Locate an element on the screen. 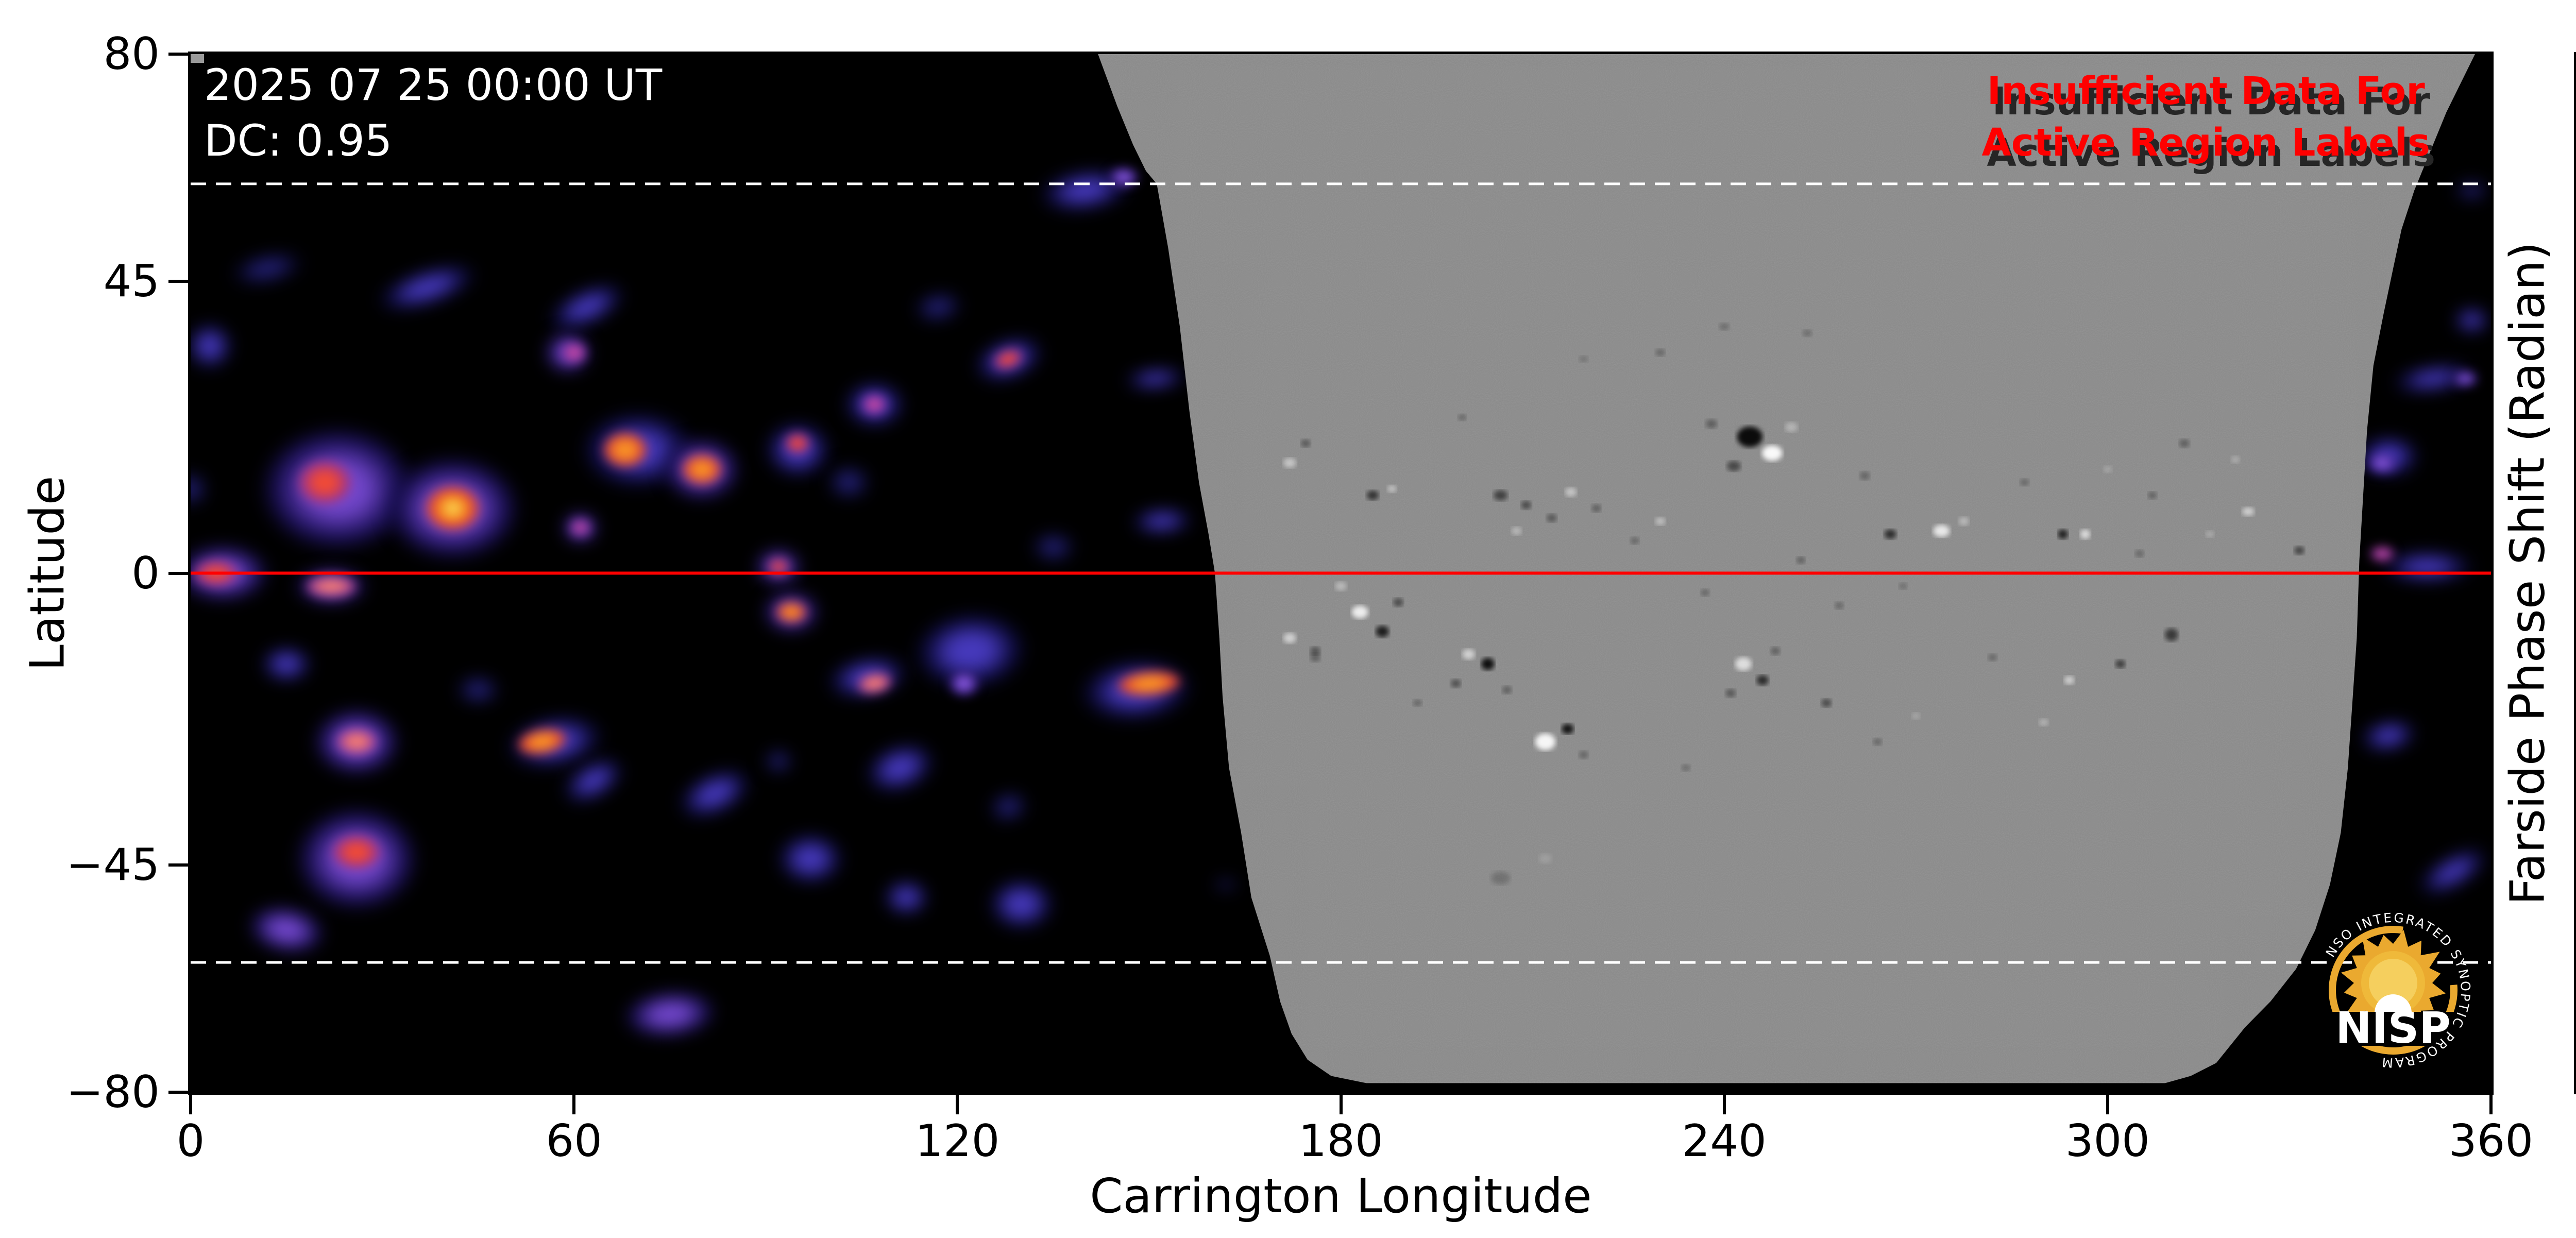 The image size is (2576, 1238). y-tick-label: −45 is located at coordinates (113, 865).